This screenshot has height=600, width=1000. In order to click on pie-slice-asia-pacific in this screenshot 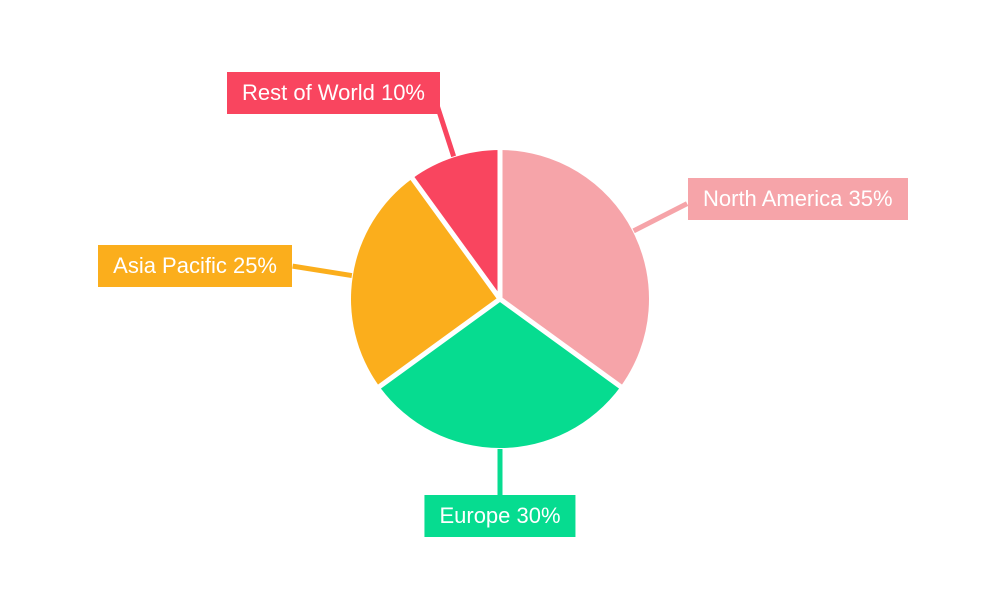, I will do `click(425, 282)`.